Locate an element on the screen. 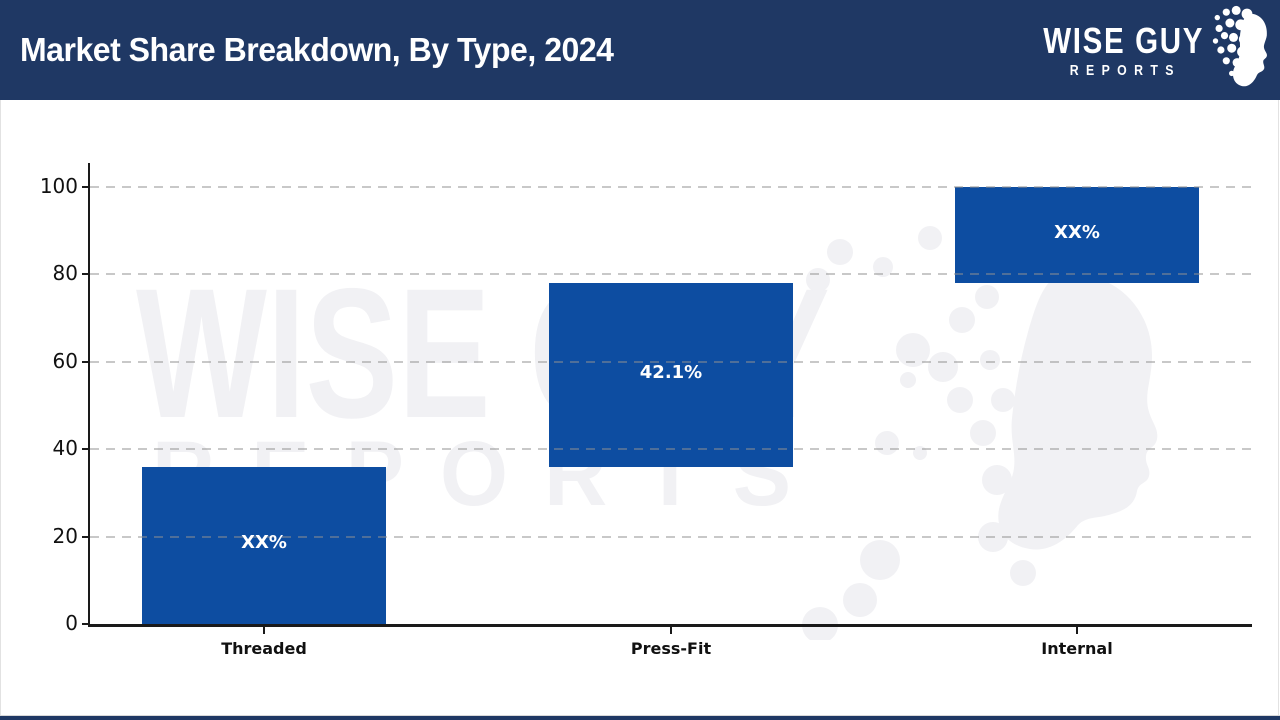  y-axis-spine is located at coordinates (89, 394).